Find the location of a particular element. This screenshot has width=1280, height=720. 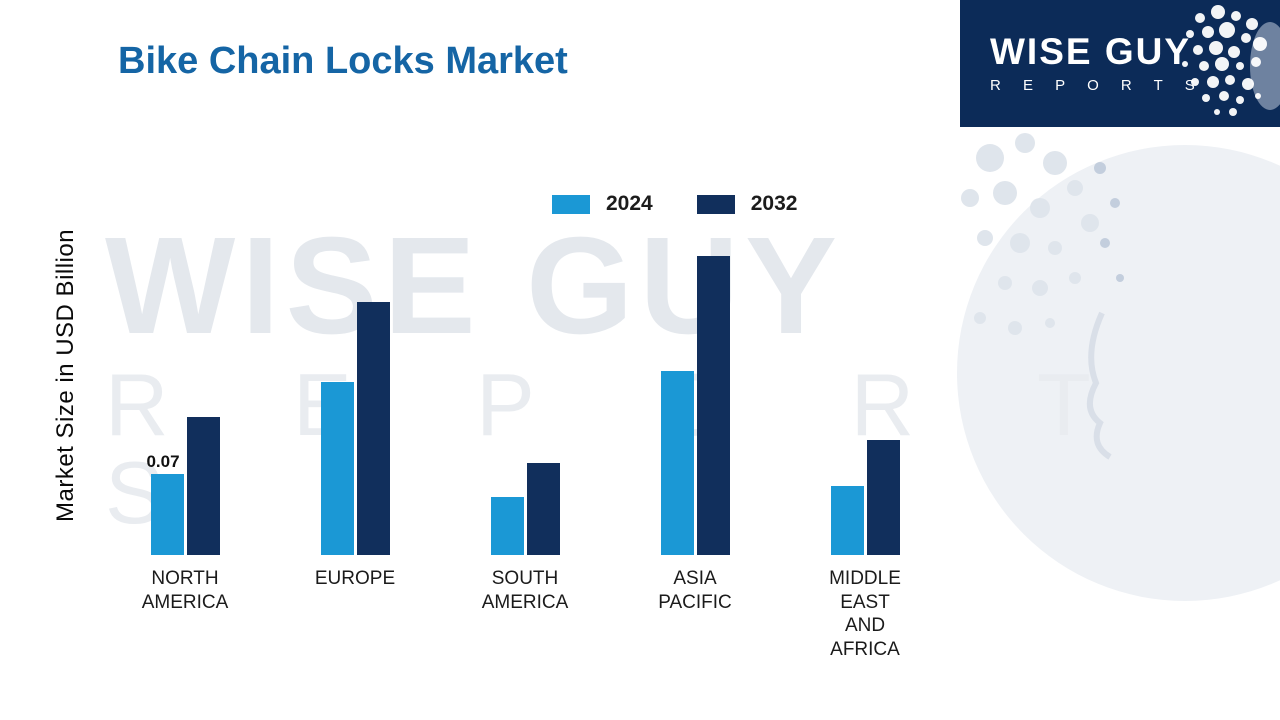

logo: WISE GUY R E P O R T S is located at coordinates (1120, 63).